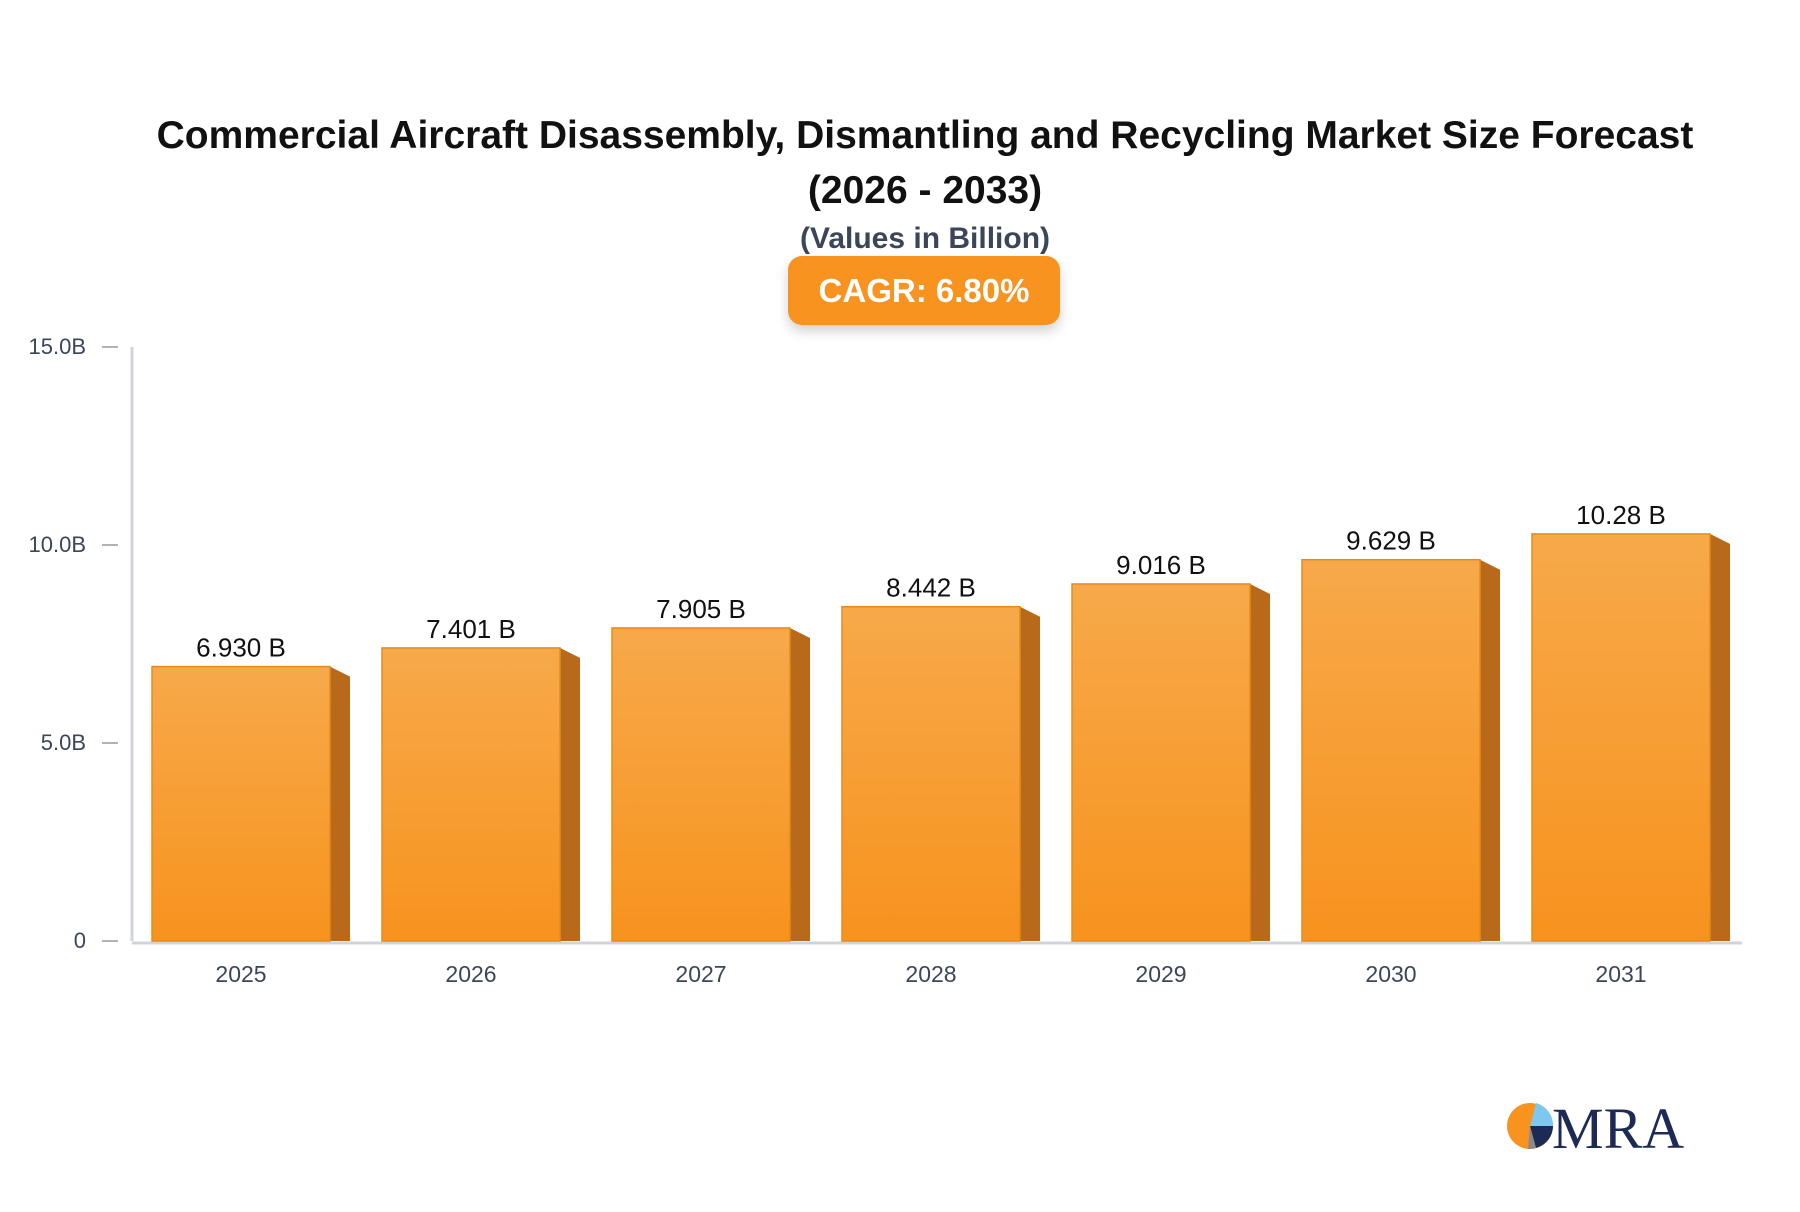  What do you see at coordinates (470, 974) in the screenshot?
I see `x-tick-label: 2026` at bounding box center [470, 974].